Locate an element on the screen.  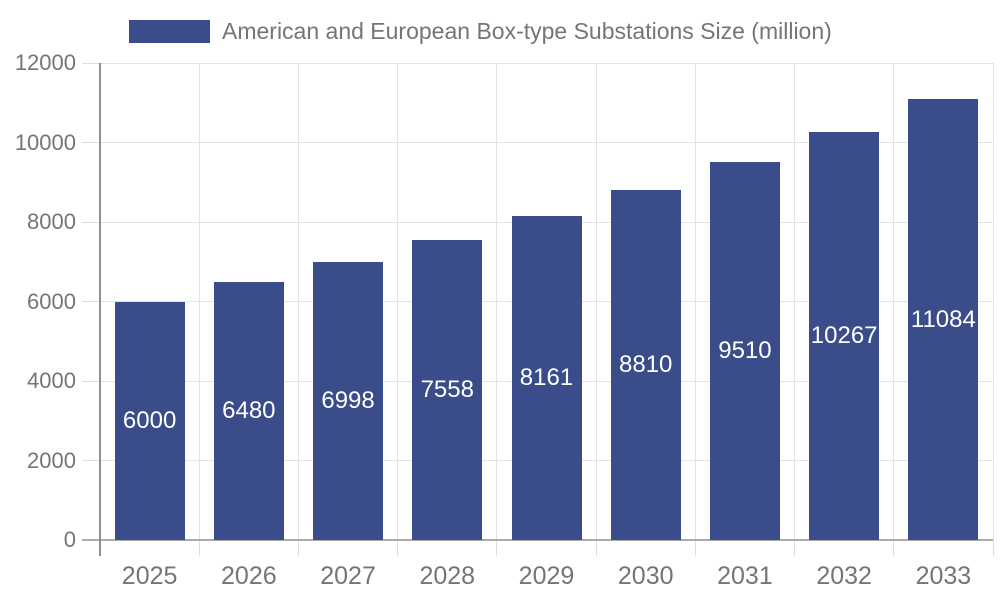
bar: 10267 is located at coordinates (844, 335).